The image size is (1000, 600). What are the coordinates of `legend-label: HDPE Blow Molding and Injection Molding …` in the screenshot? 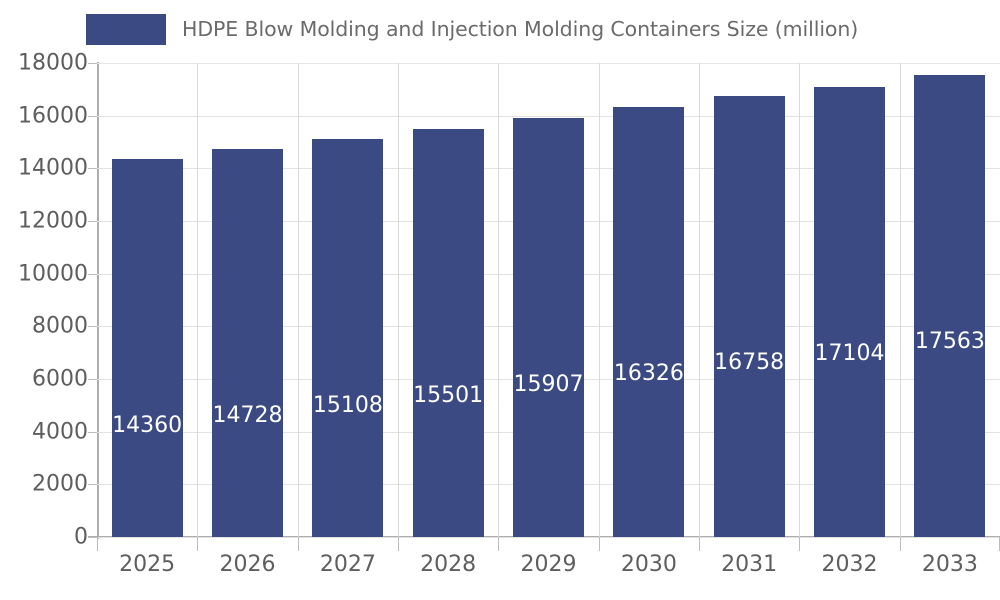 It's located at (520, 29).